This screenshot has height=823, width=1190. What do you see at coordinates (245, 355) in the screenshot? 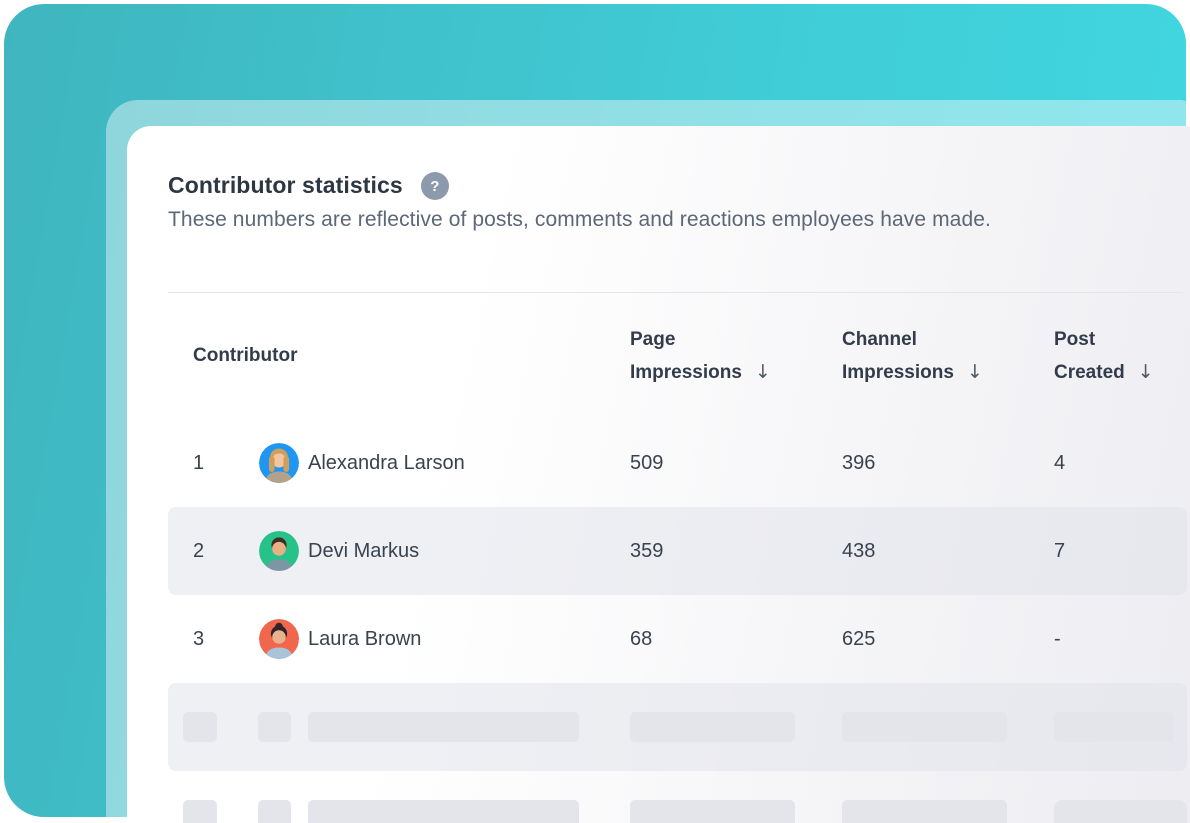
I see `column-header-contributor: Contributor` at bounding box center [245, 355].